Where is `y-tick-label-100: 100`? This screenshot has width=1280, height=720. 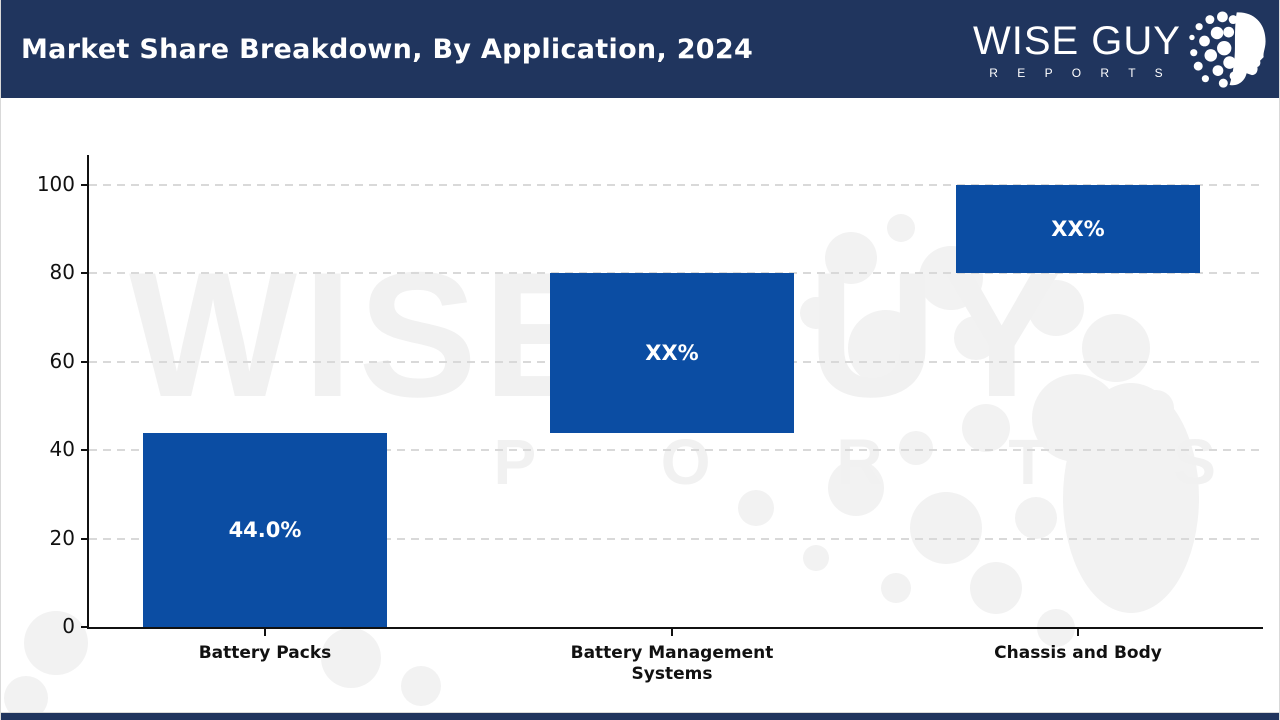
y-tick-label-100: 100 is located at coordinates (55, 184).